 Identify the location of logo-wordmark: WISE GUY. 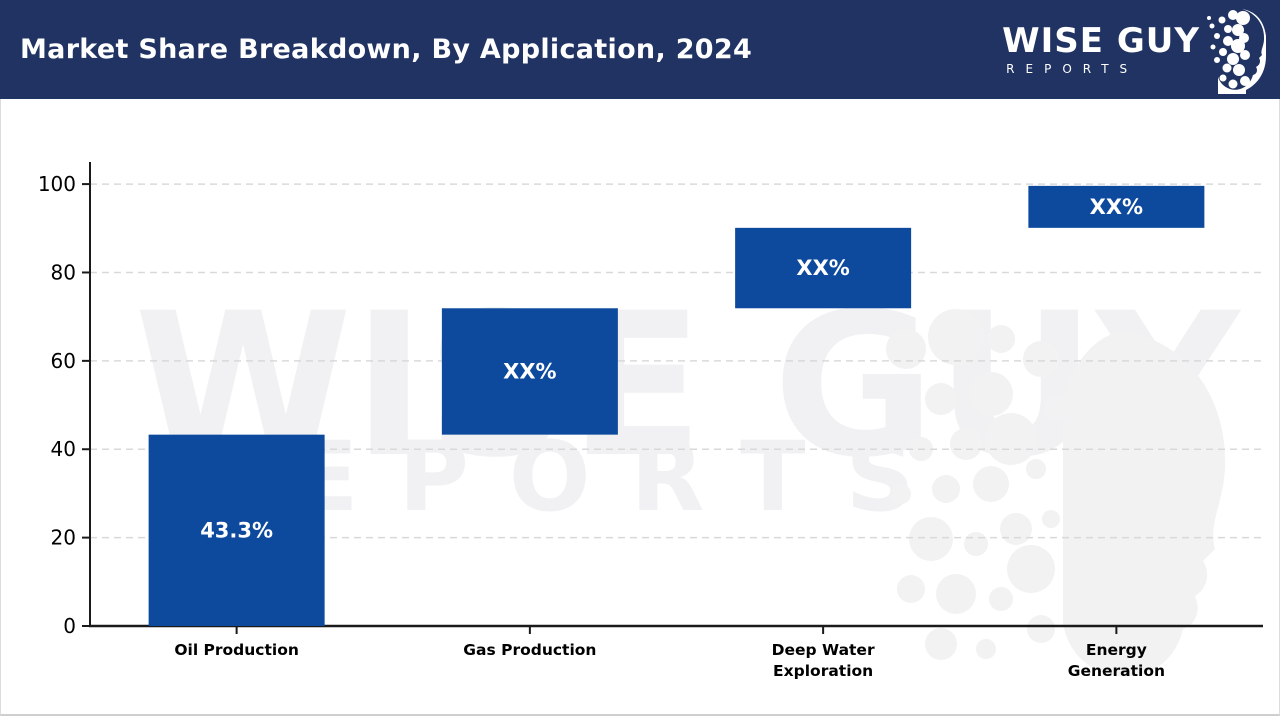
(1101, 41).